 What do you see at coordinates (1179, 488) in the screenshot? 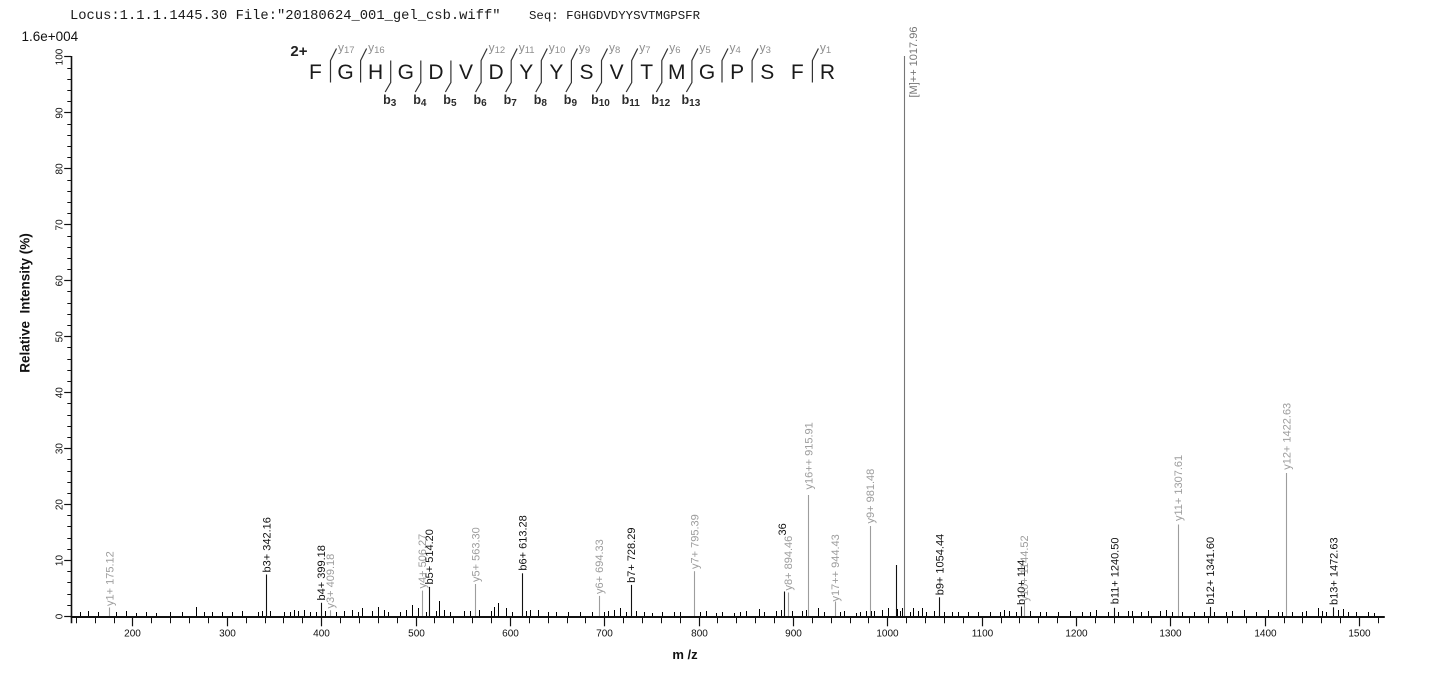
I see `svg-text: y11+ 1307.61` at bounding box center [1179, 488].